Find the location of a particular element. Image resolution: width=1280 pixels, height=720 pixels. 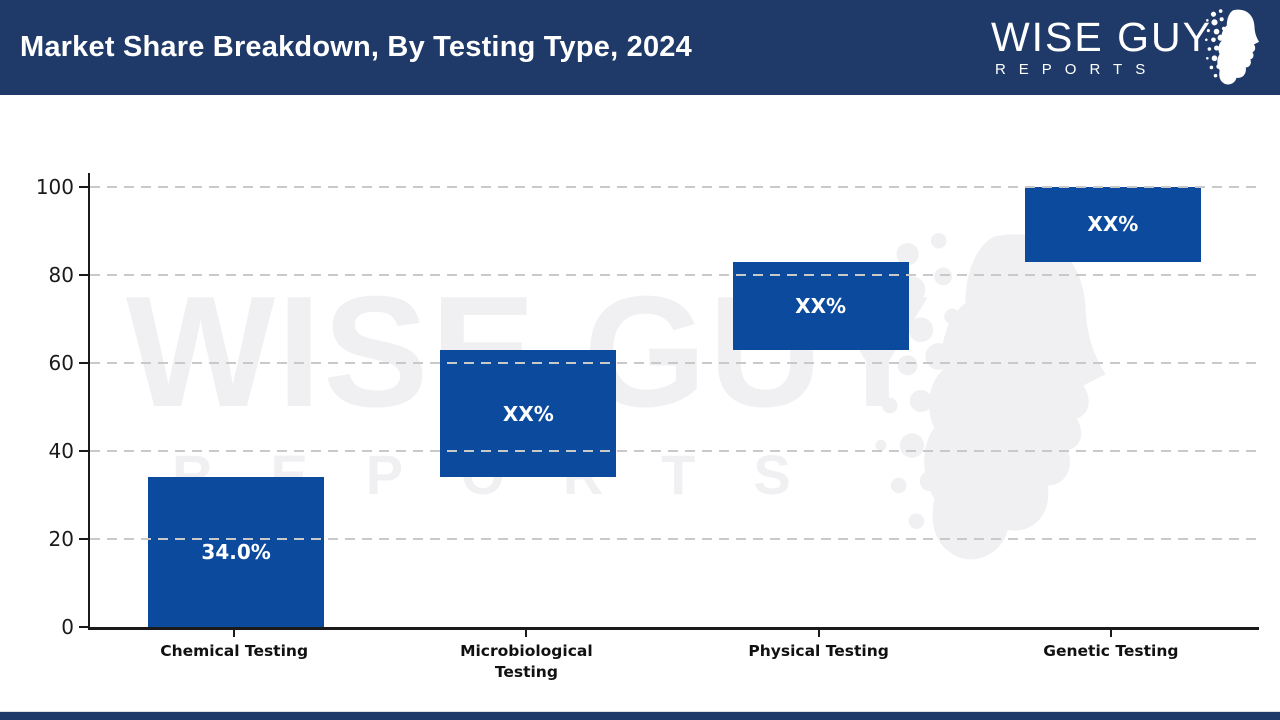

watermark-head-profile-icon is located at coordinates (988, 396).